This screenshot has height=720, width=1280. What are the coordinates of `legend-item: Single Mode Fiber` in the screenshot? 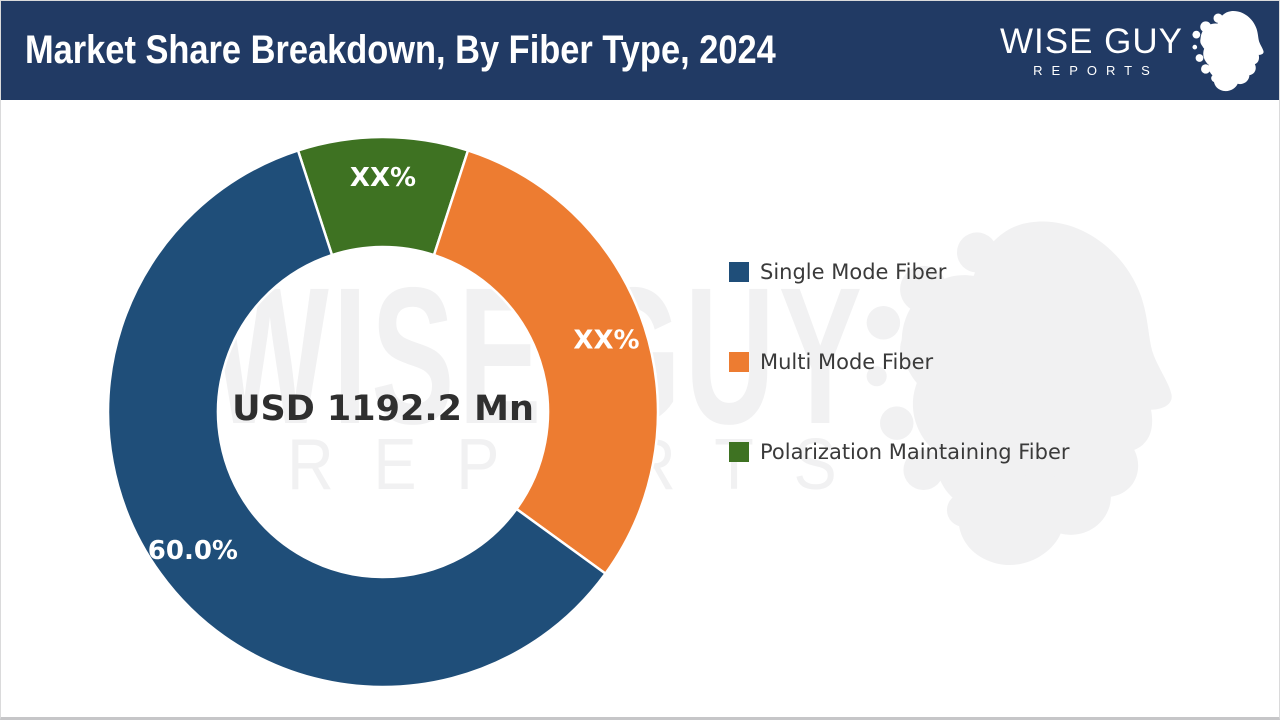 It's located at (899, 272).